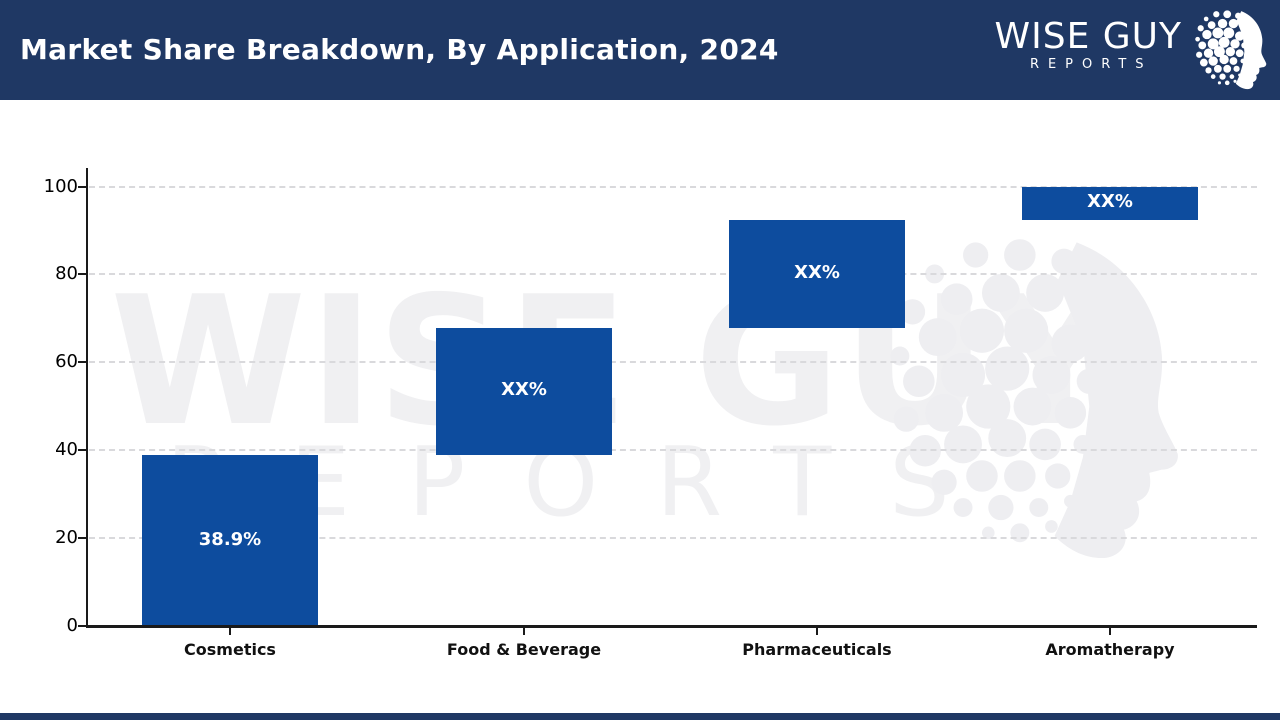 This screenshot has height=720, width=1280. Describe the element at coordinates (60, 186) in the screenshot. I see `y-tick-label-100: 100` at that location.